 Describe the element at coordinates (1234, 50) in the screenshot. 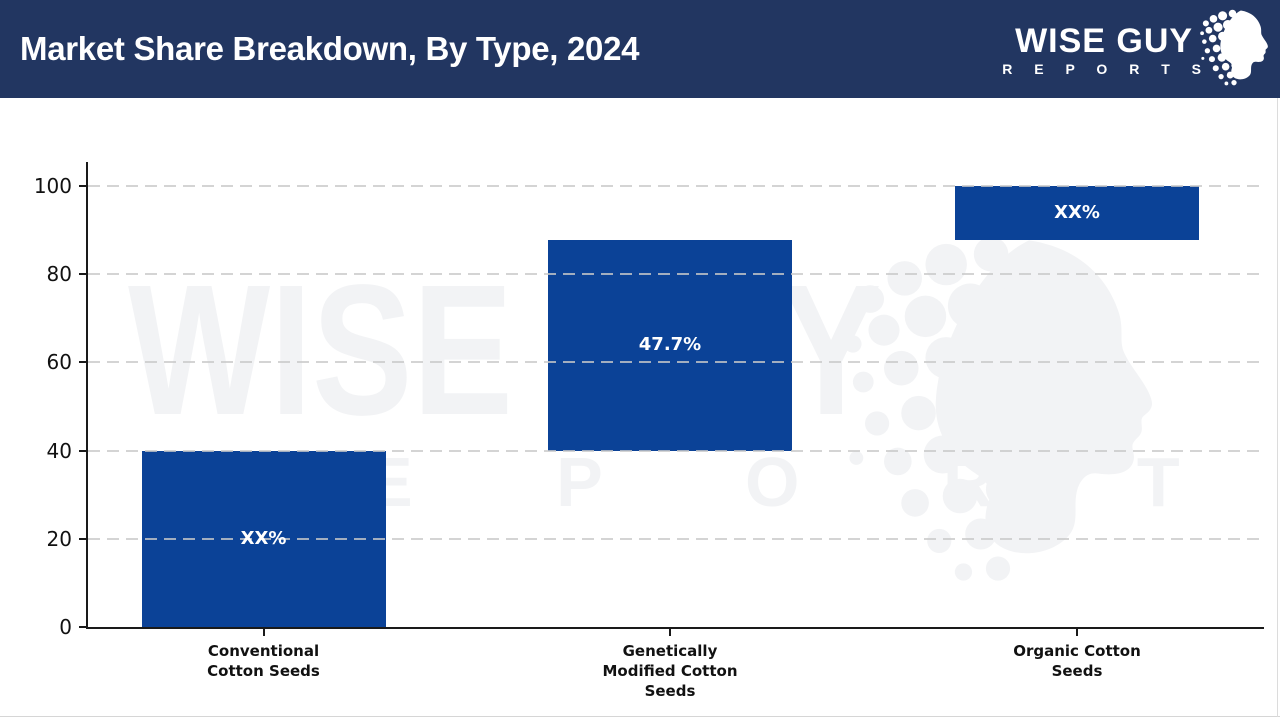

I see `wiseguy-face-icon` at that location.